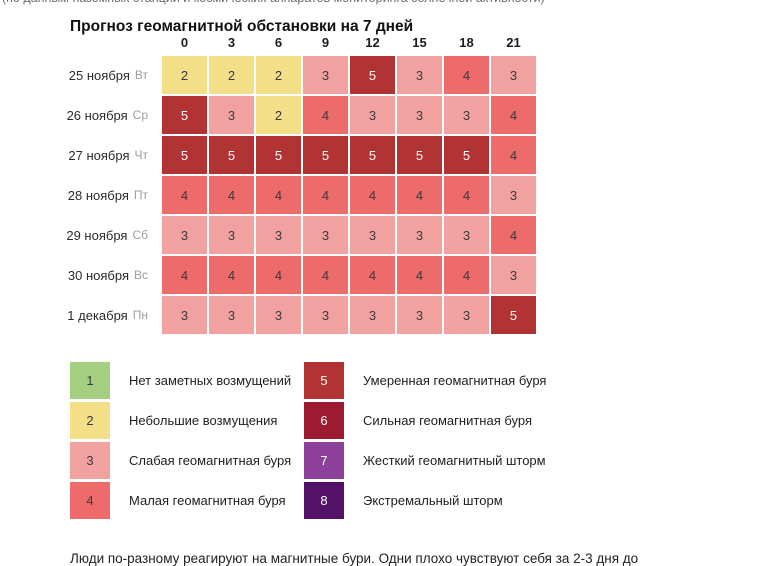 The width and height of the screenshot is (761, 566). What do you see at coordinates (141, 155) in the screenshot?
I see `row-weekday: Чт` at bounding box center [141, 155].